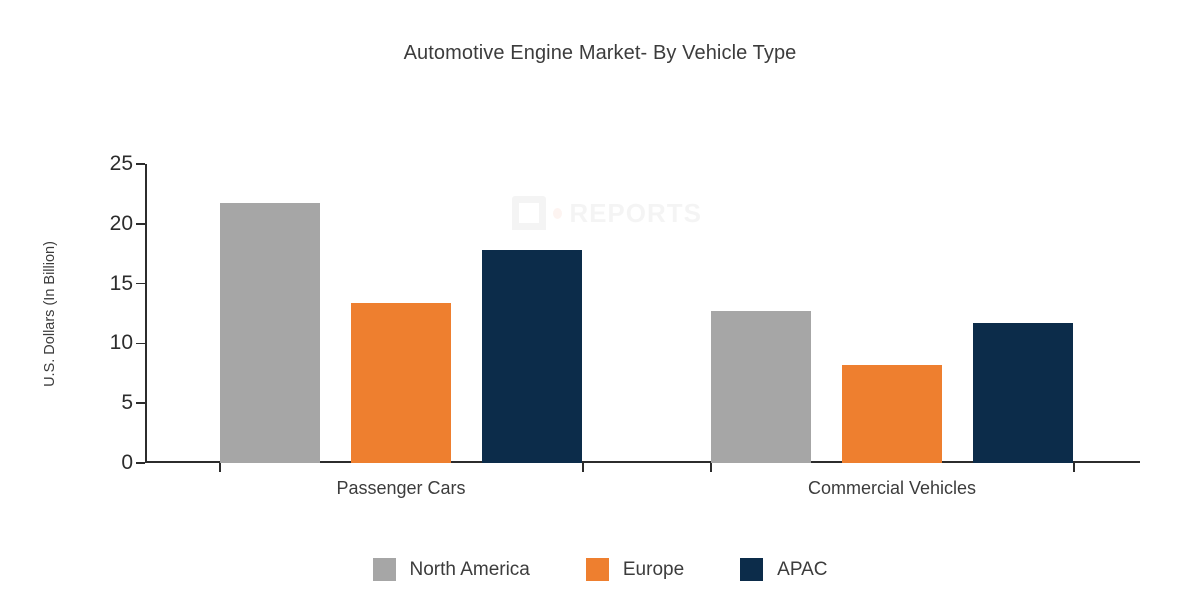 This screenshot has height=613, width=1200. Describe the element at coordinates (752, 569) in the screenshot. I see `legend-swatch-apac` at that location.